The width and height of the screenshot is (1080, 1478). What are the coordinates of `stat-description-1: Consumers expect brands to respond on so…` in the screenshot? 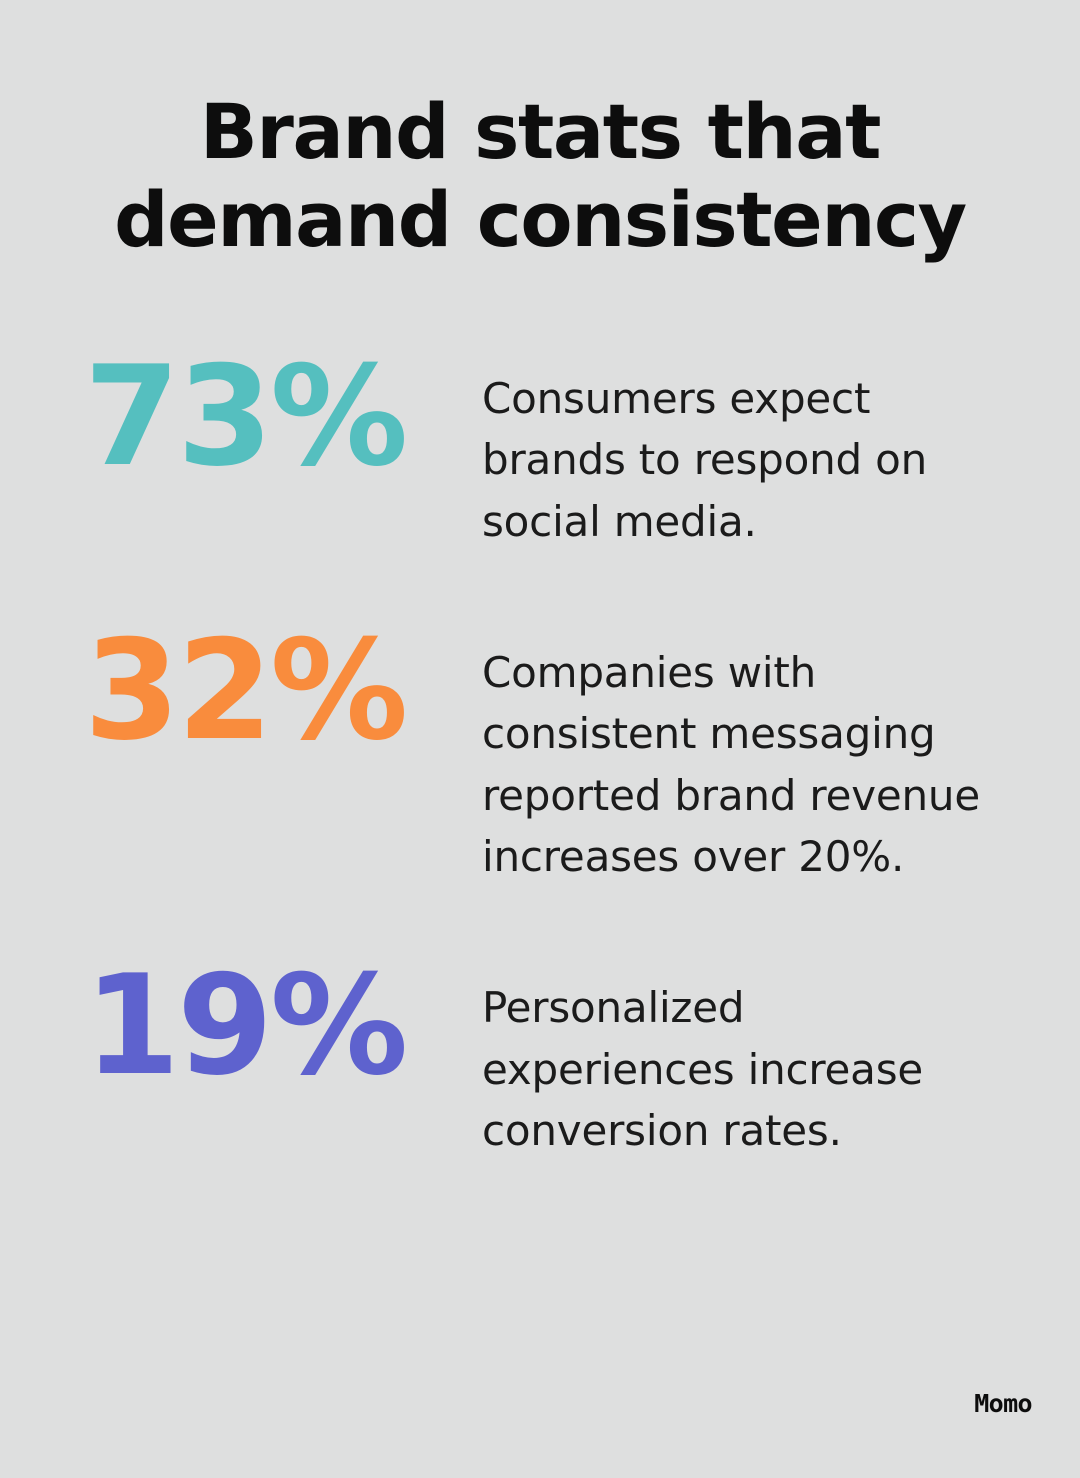 It's located at (705, 460).